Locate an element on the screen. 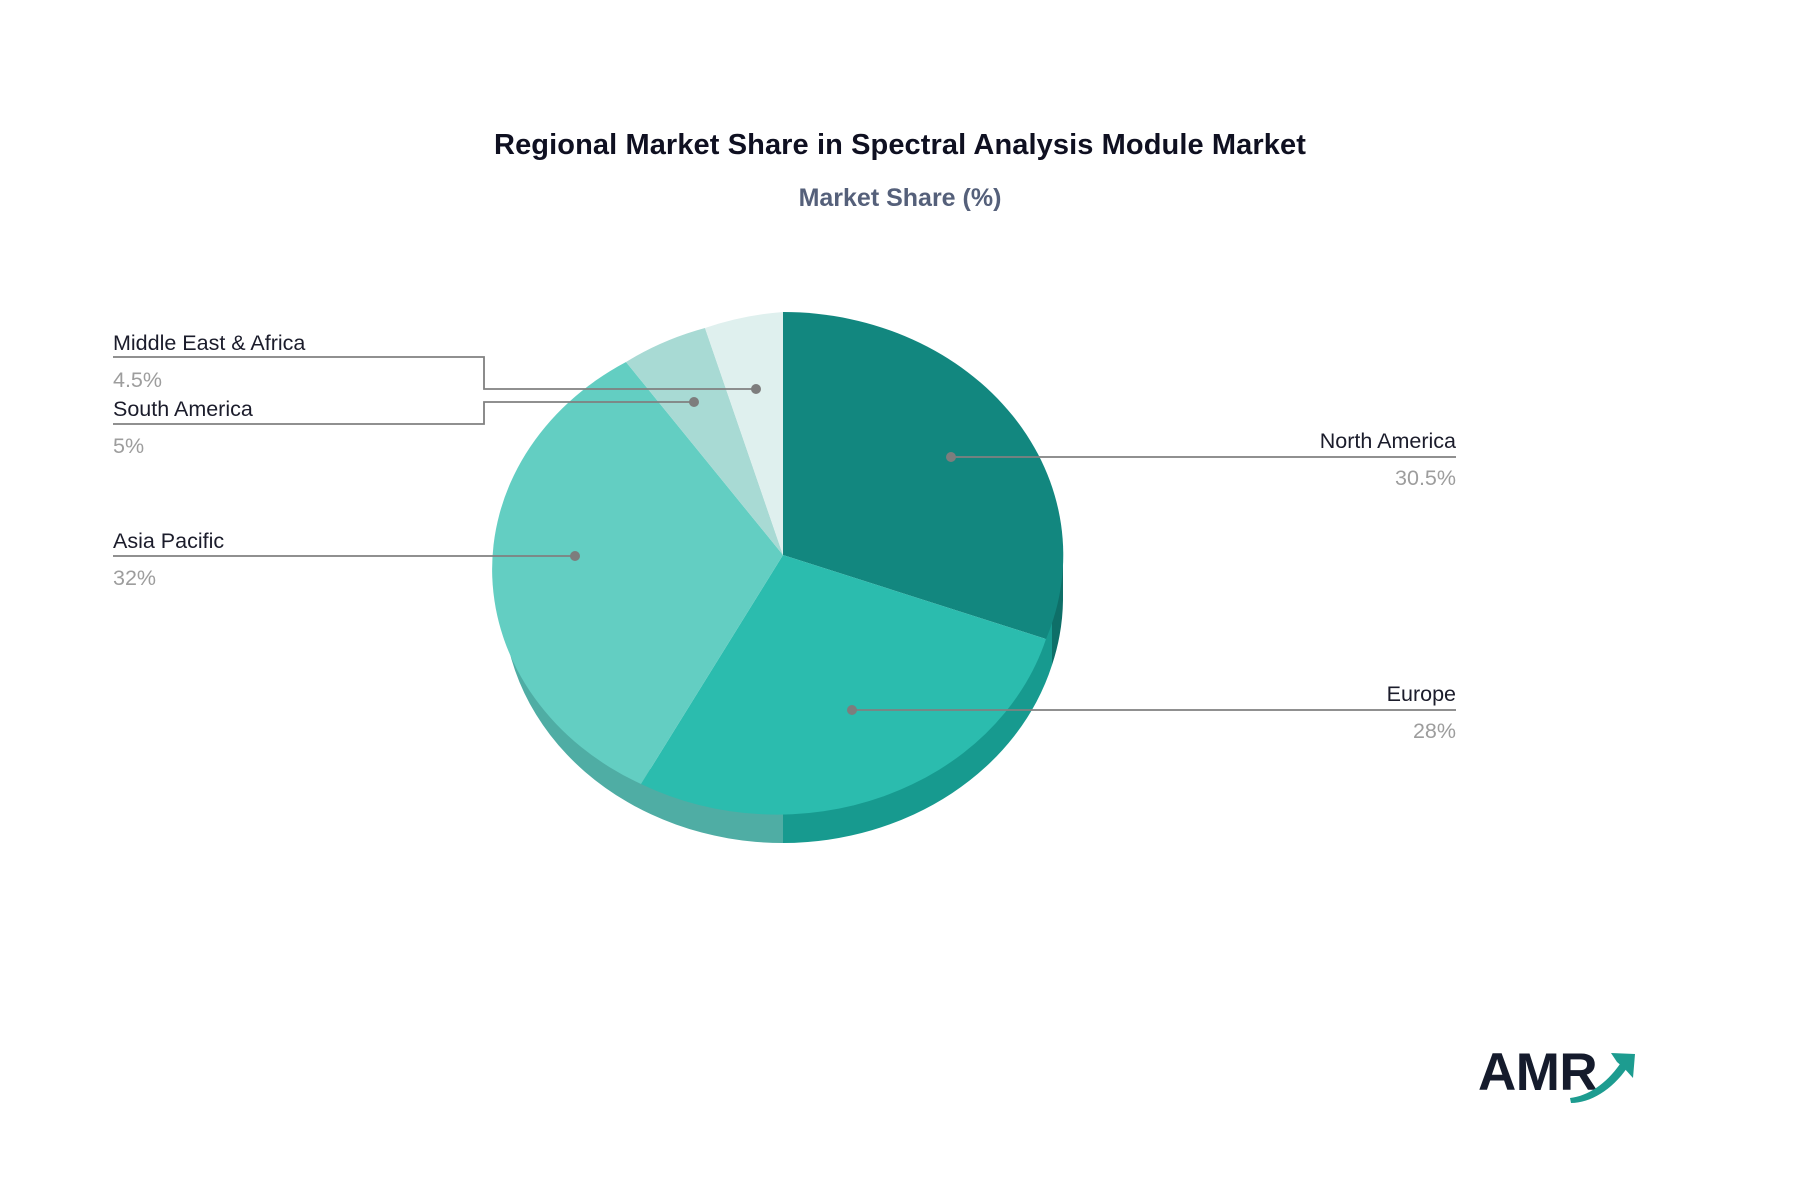 Image resolution: width=1800 pixels, height=1196 pixels. depth-north-america is located at coordinates (1057, 610).